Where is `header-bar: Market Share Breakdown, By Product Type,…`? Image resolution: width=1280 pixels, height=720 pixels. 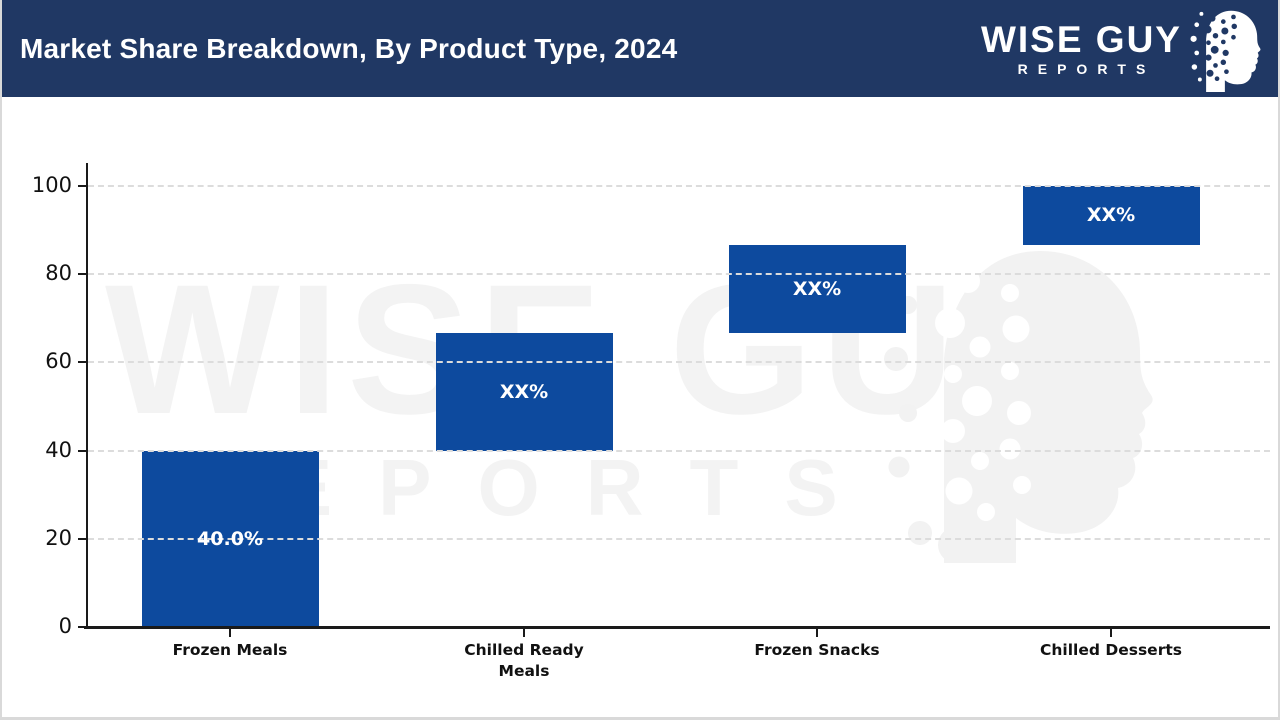
header-bar: Market Share Breakdown, By Product Type,… is located at coordinates (640, 48).